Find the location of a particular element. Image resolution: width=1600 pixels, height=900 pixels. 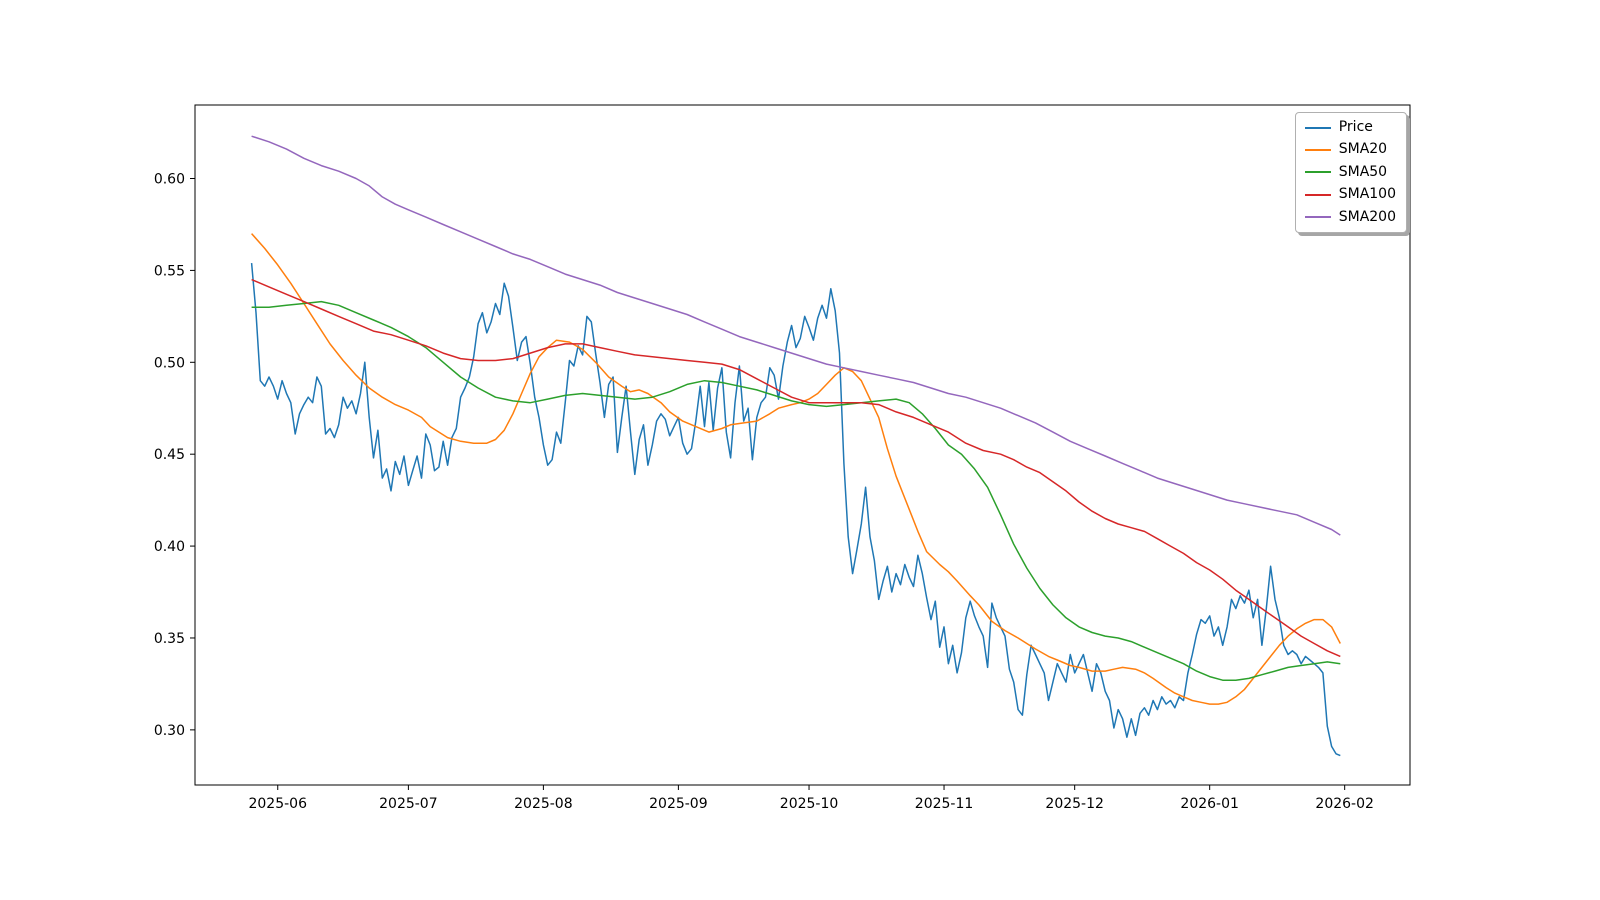

y-tick-label: 0.30 is located at coordinates (169, 731).